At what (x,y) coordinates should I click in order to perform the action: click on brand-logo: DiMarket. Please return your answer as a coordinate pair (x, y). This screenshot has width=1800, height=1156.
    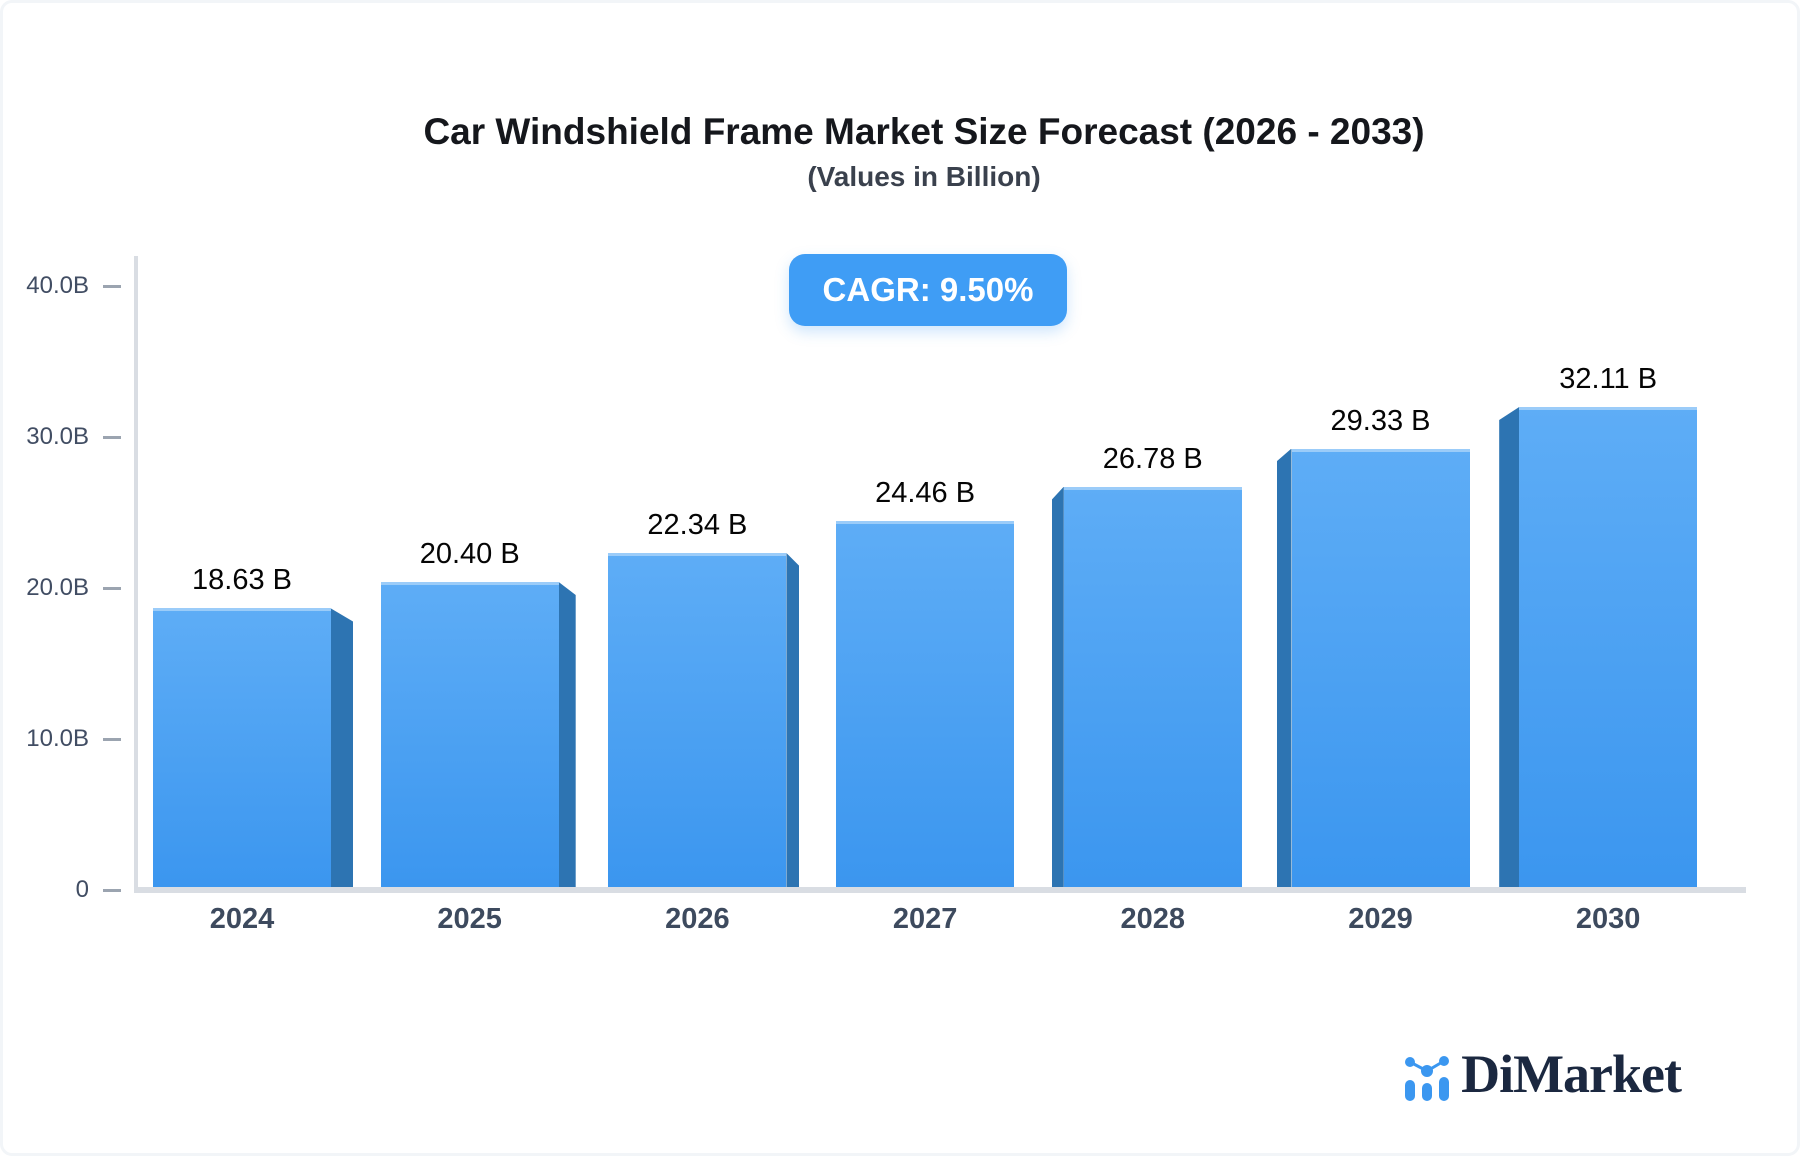
    Looking at the image, I should click on (1541, 1072).